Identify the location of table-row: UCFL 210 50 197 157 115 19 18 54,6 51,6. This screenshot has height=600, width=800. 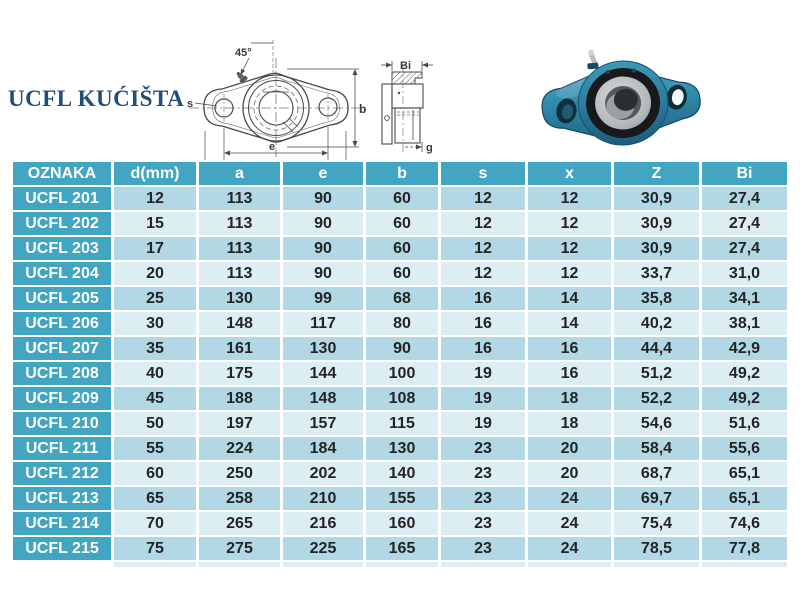
(400, 423).